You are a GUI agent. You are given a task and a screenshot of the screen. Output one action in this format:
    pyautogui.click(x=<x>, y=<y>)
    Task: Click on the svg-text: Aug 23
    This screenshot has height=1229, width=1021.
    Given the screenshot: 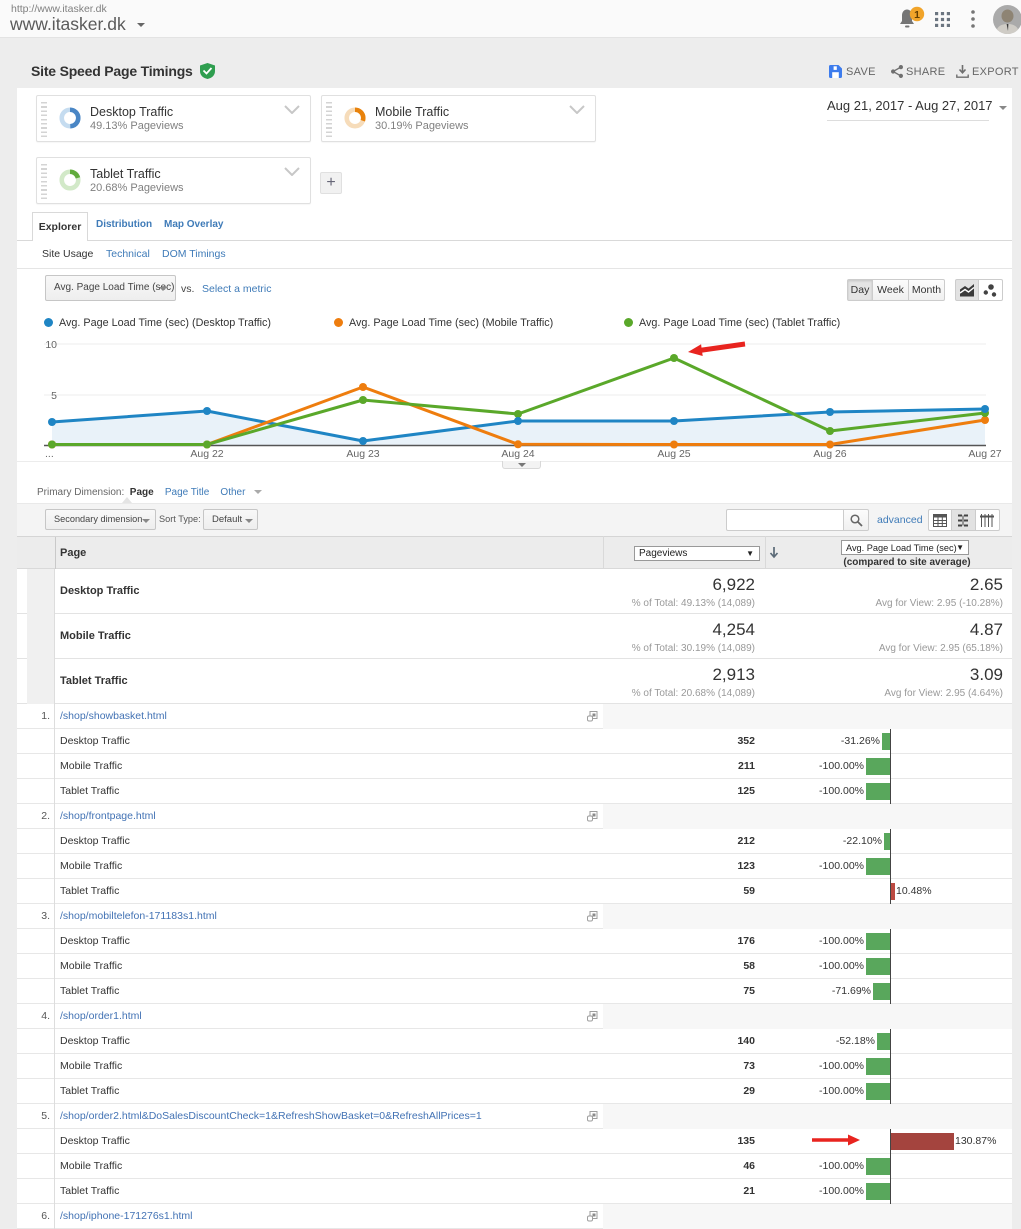 What is the action you would take?
    pyautogui.click(x=362, y=454)
    